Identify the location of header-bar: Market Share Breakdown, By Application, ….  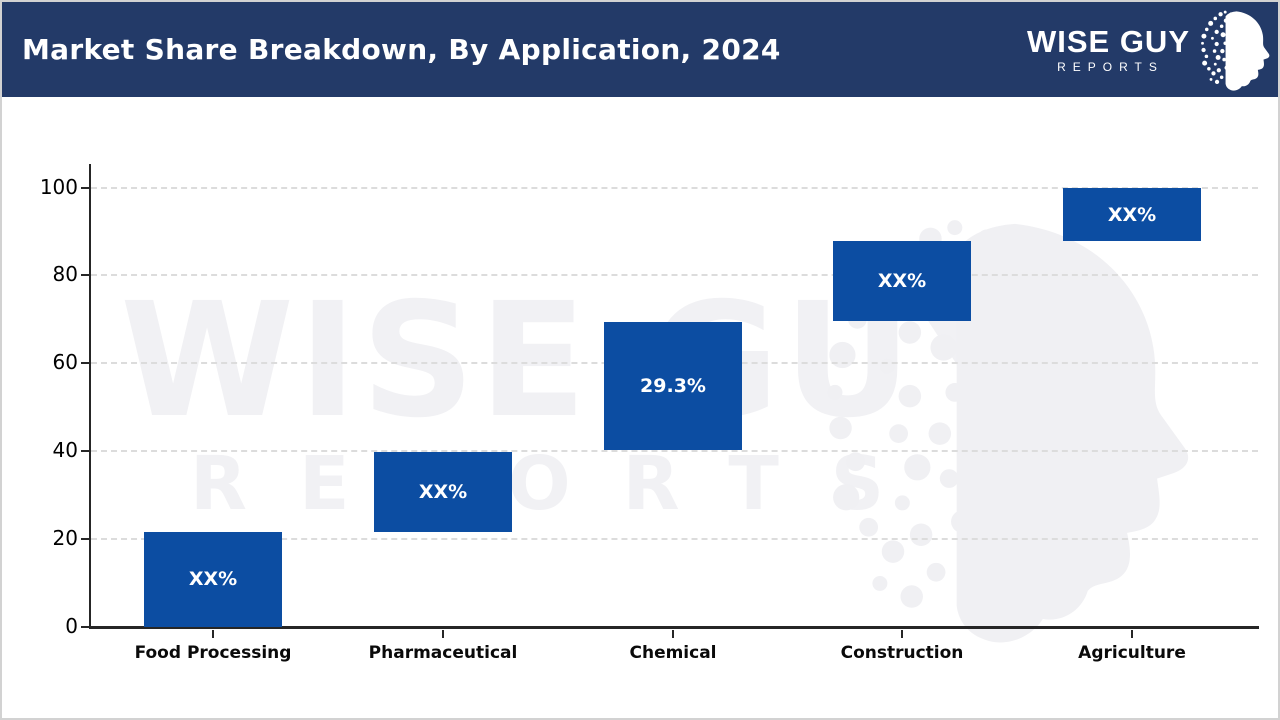
(640, 49).